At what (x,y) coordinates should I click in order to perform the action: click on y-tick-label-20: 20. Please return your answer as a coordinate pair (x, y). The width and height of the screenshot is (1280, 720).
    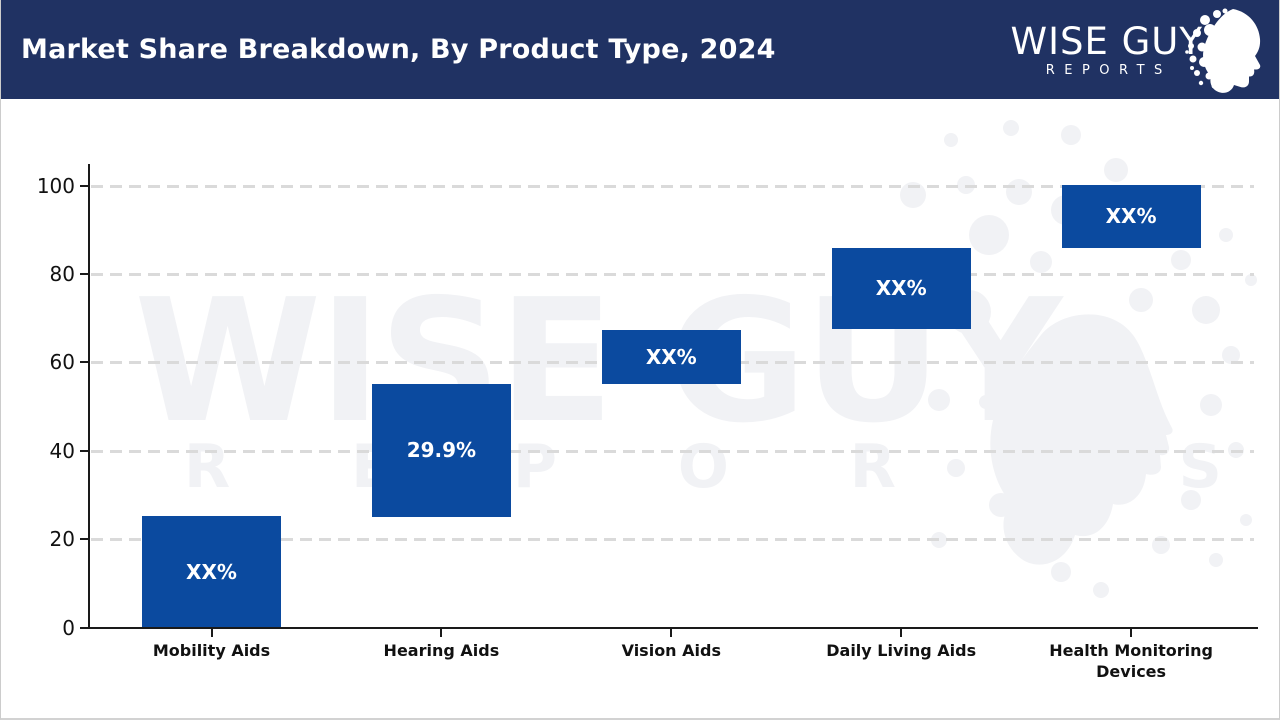
    Looking at the image, I should click on (62, 539).